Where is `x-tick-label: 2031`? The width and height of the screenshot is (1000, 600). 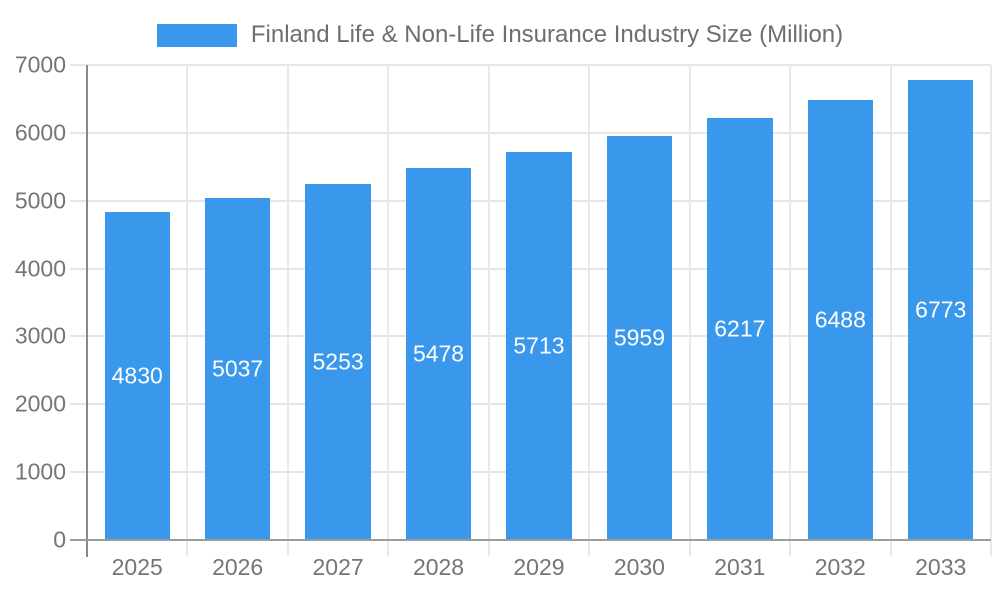
x-tick-label: 2031 is located at coordinates (740, 567).